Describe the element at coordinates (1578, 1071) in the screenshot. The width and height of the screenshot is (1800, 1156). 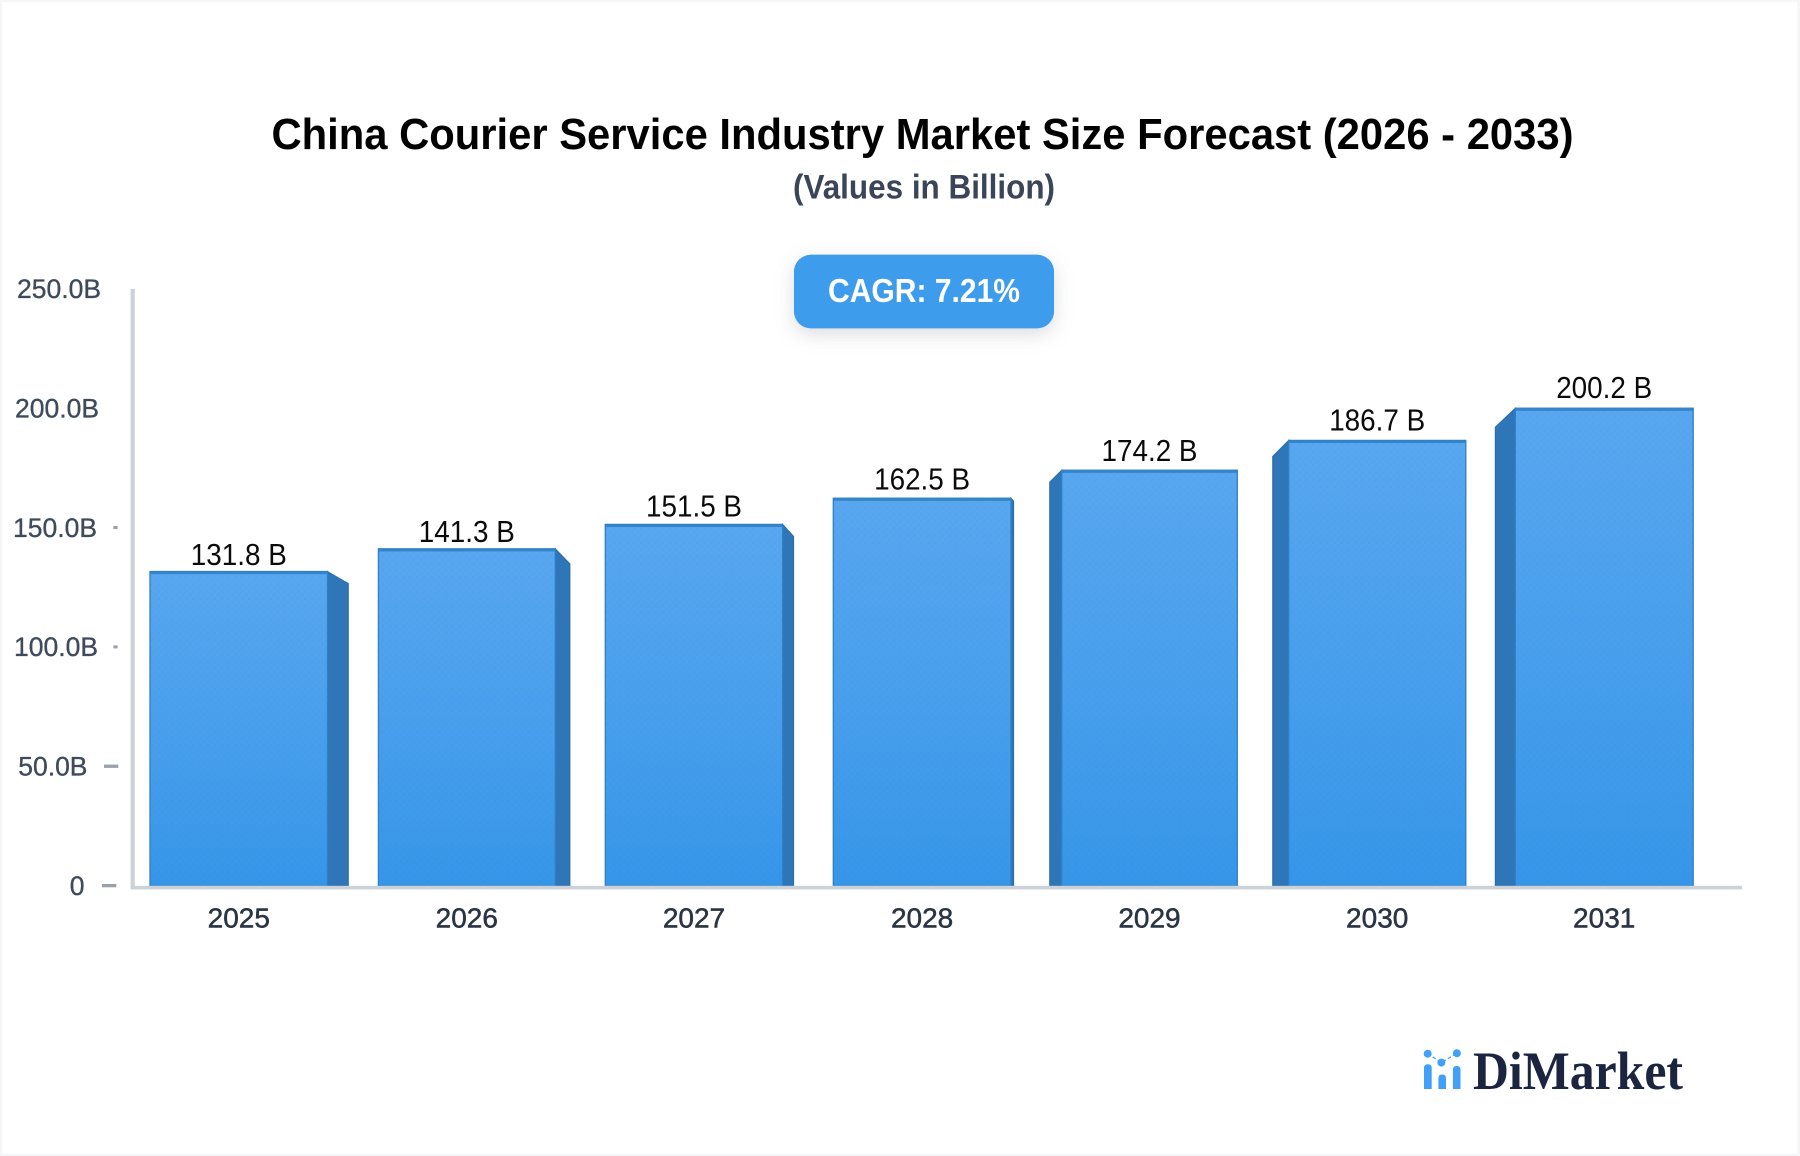
I see `svg-text: DiMarket` at that location.